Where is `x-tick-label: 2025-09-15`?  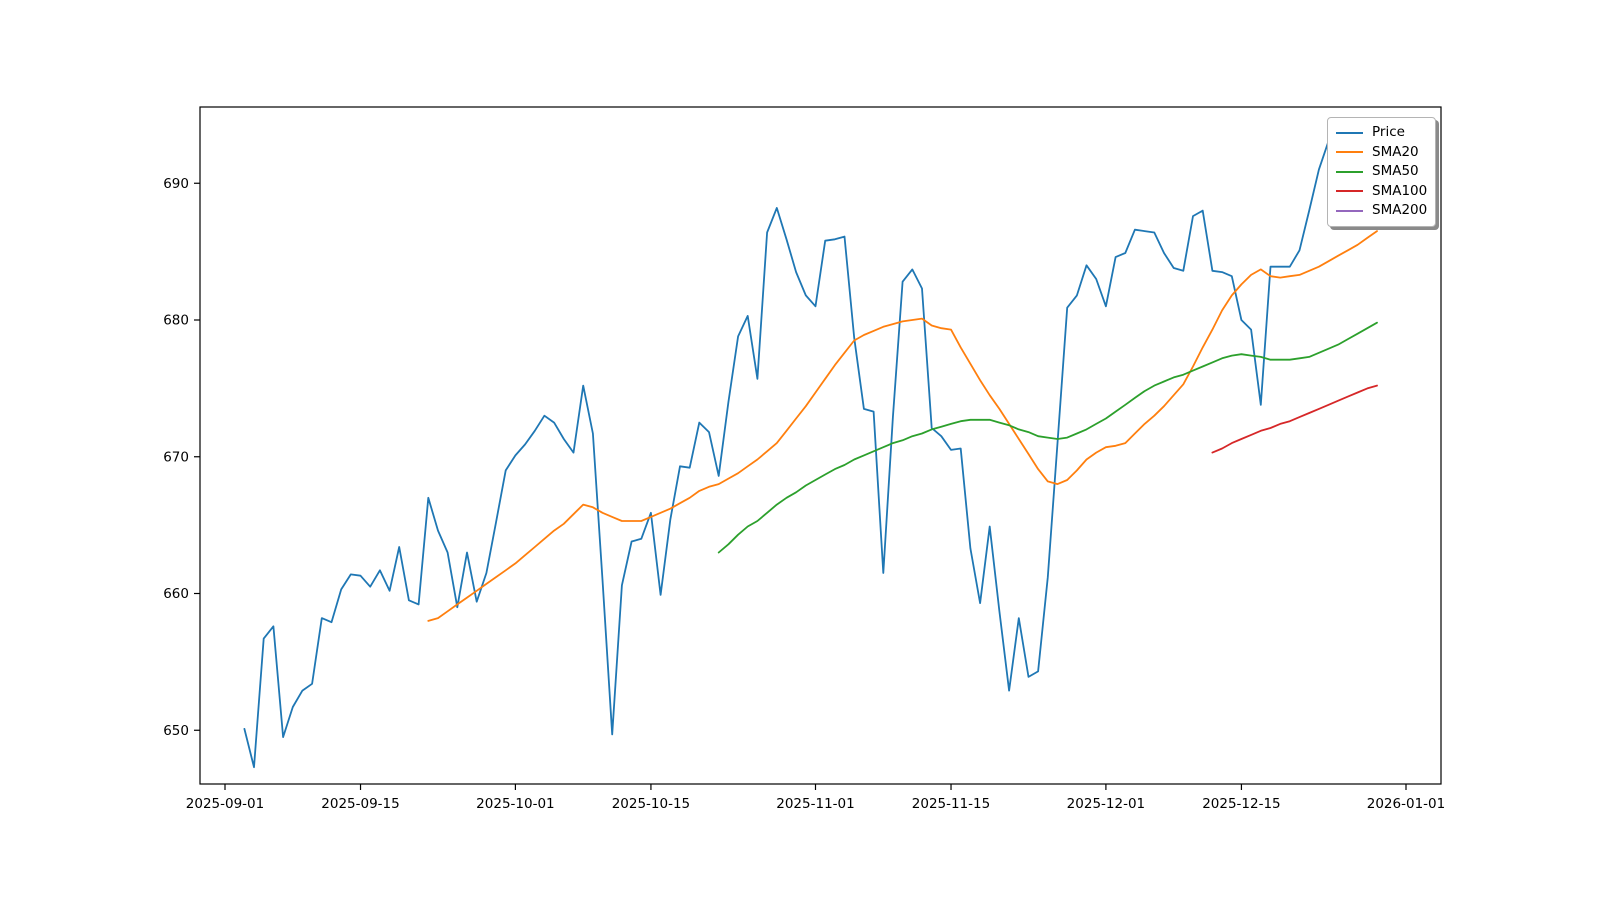
x-tick-label: 2025-09-15 is located at coordinates (360, 804).